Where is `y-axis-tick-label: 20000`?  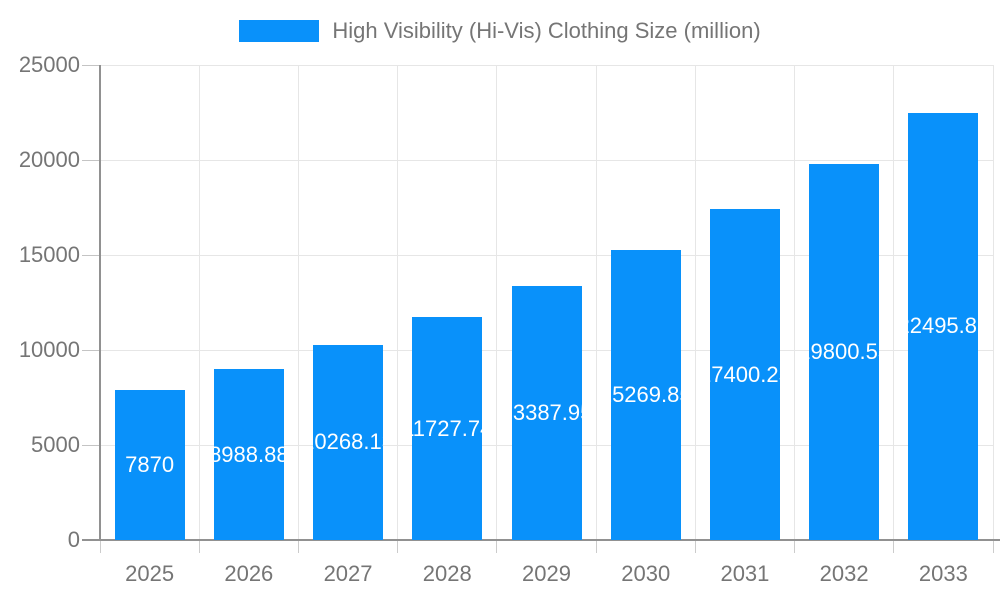 y-axis-tick-label: 20000 is located at coordinates (49, 159).